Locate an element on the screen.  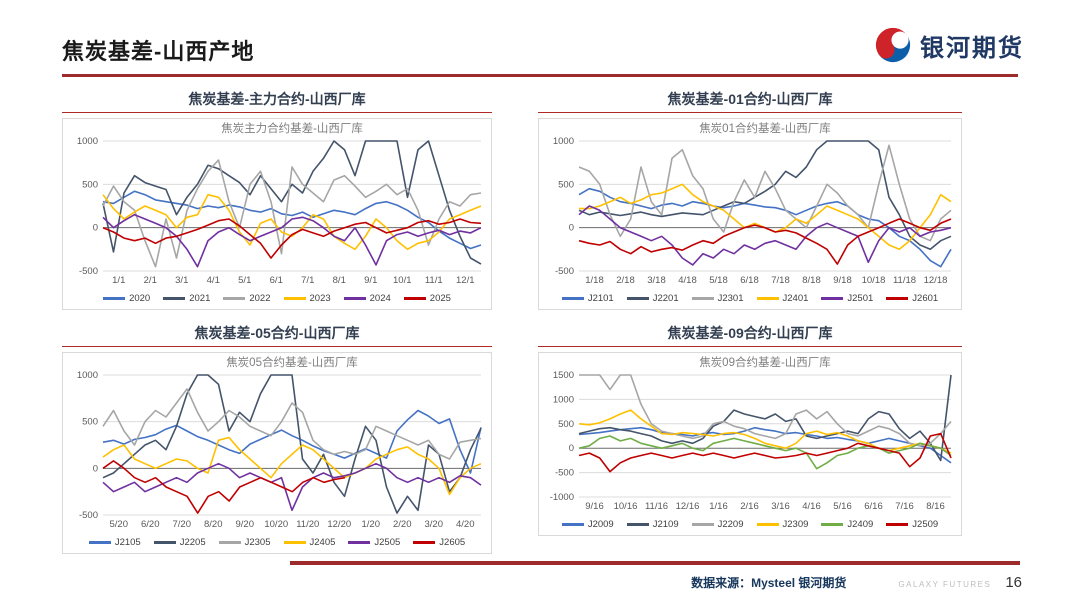
legend-J2401: J2401 is located at coordinates (782, 298).